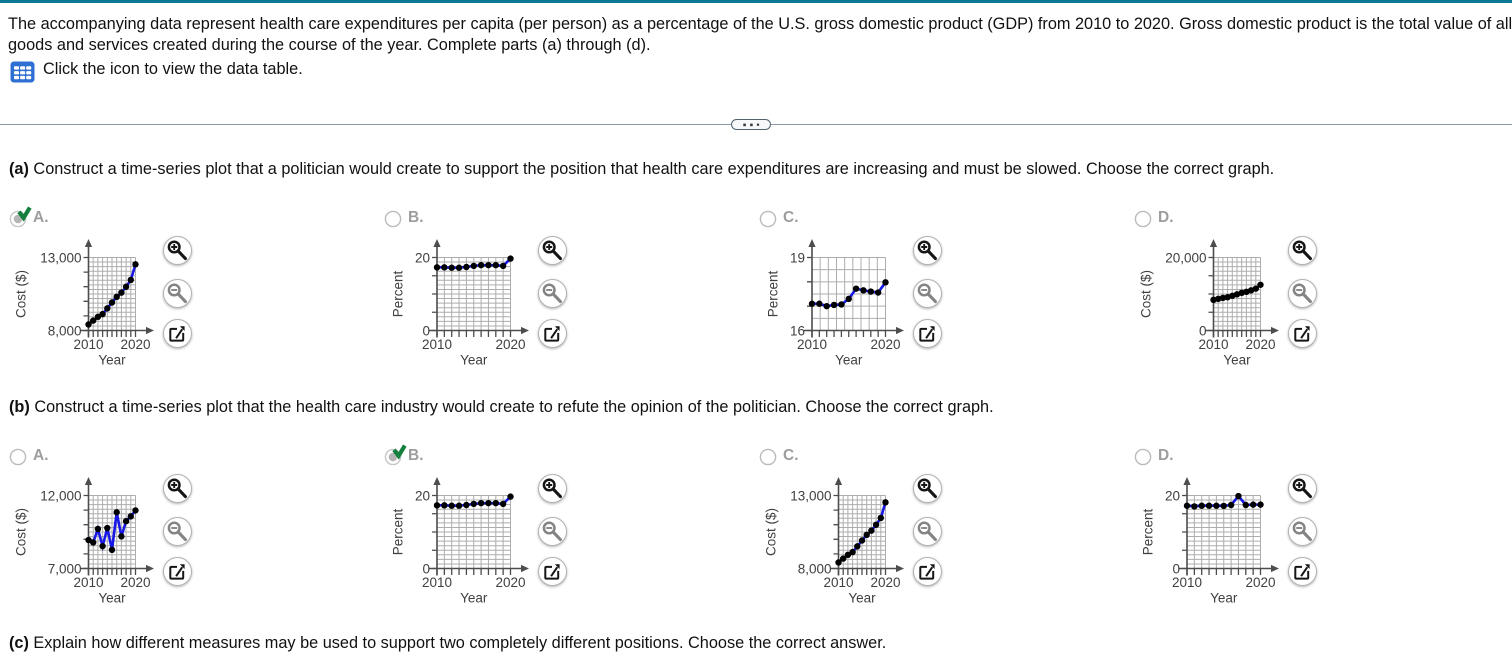 The width and height of the screenshot is (1512, 657). What do you see at coordinates (1185, 257) in the screenshot?
I see `svg-text: 20,000` at bounding box center [1185, 257].